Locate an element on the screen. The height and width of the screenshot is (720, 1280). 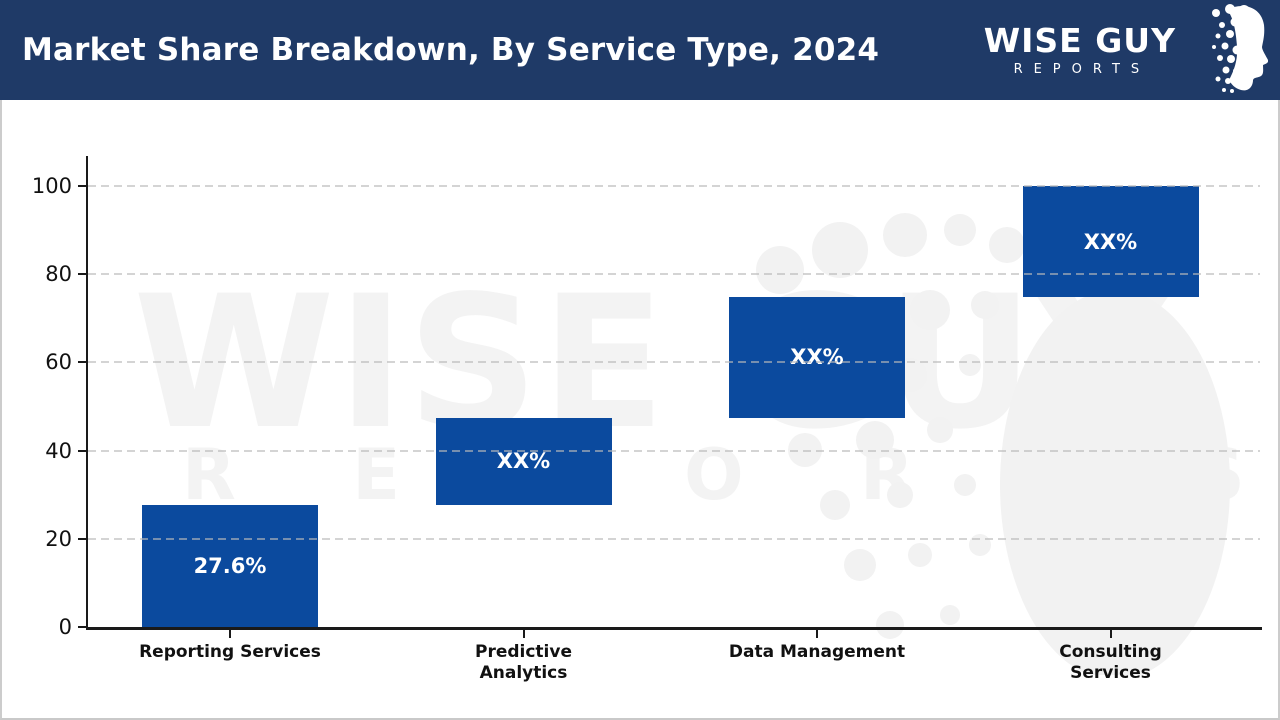
x-category-label: Data Management is located at coordinates (817, 652).